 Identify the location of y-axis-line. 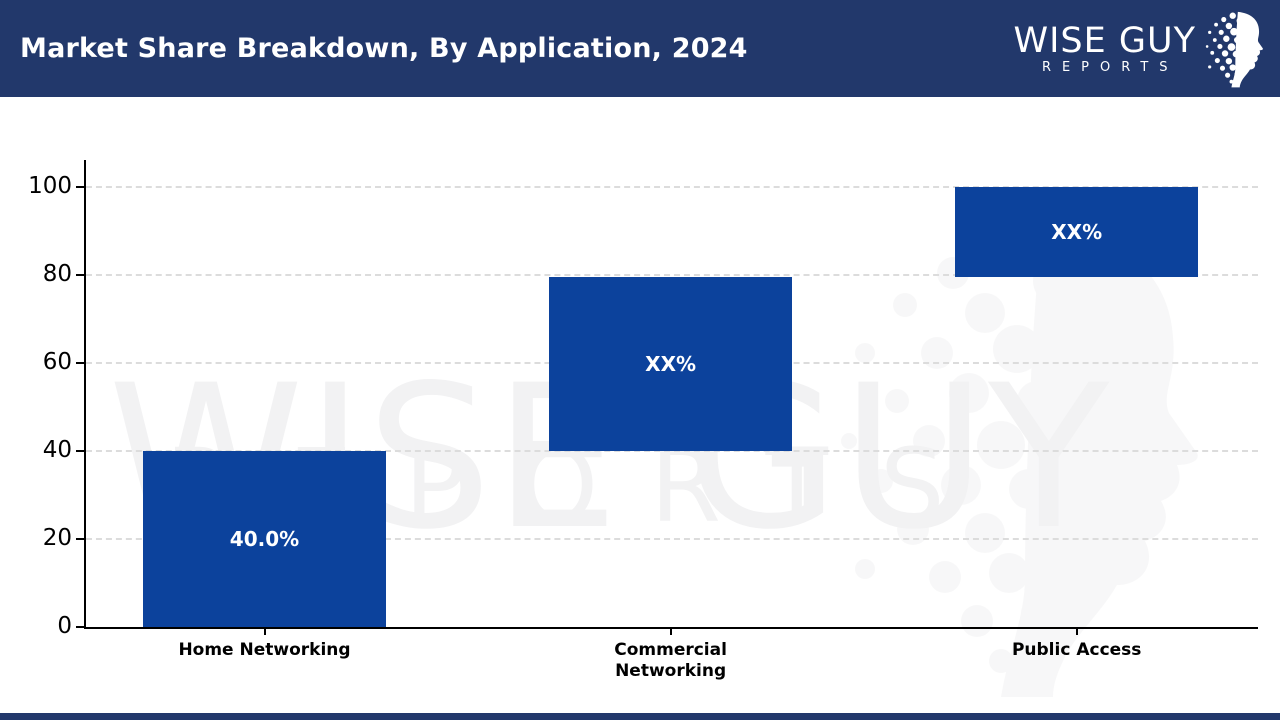
(85, 393).